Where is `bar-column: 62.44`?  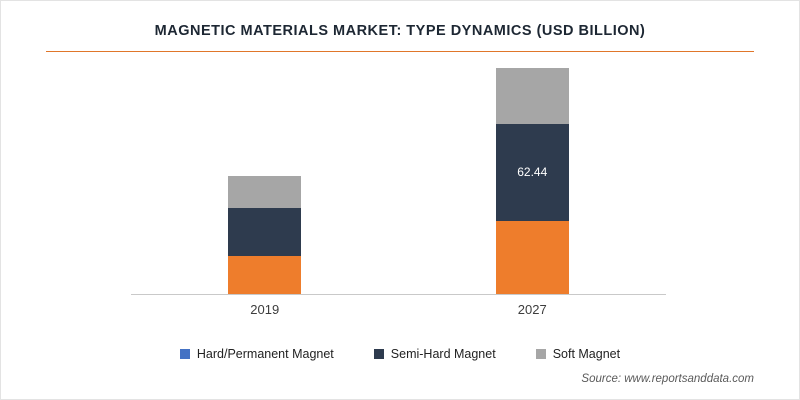 bar-column: 62.44 is located at coordinates (532, 181).